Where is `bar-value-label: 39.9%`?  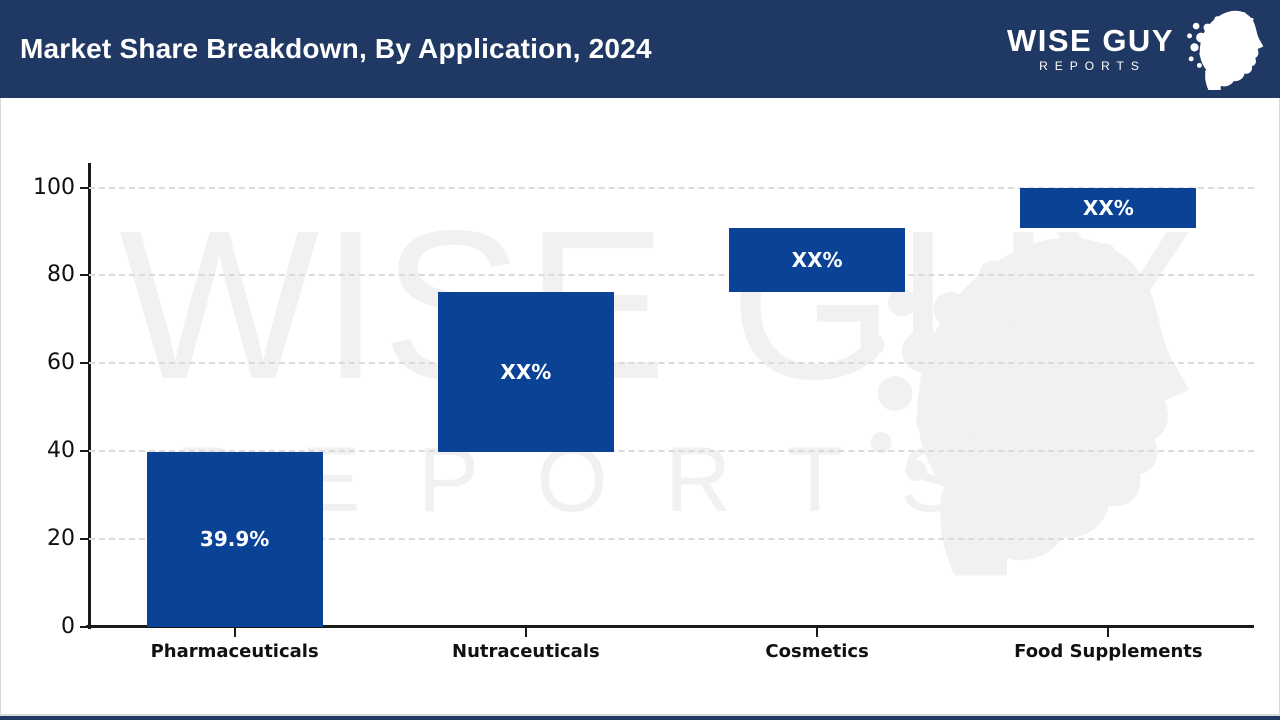 bar-value-label: 39.9% is located at coordinates (234, 539).